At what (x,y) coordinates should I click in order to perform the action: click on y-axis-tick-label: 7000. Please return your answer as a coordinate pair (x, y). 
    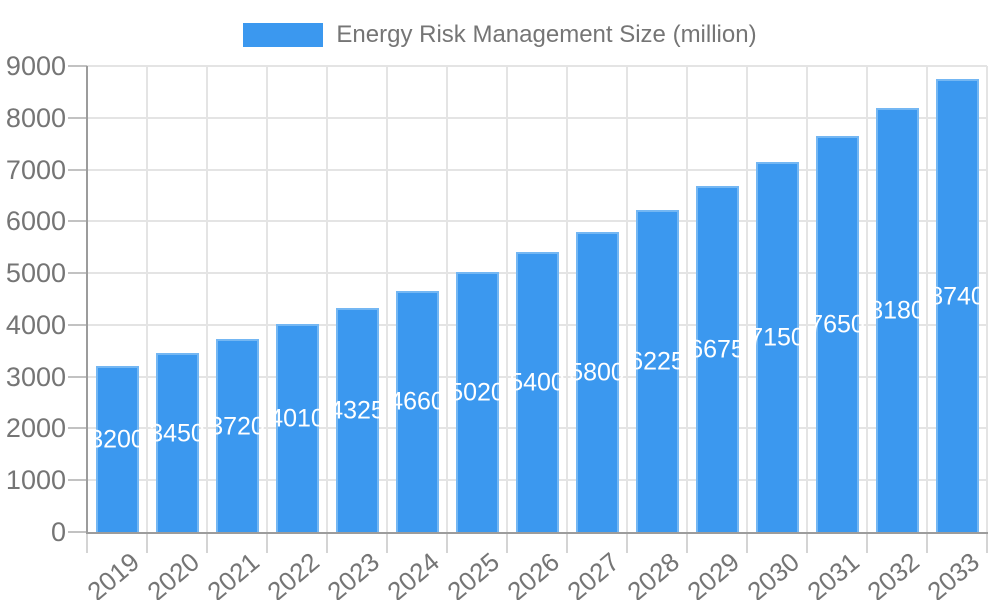
    Looking at the image, I should click on (35, 169).